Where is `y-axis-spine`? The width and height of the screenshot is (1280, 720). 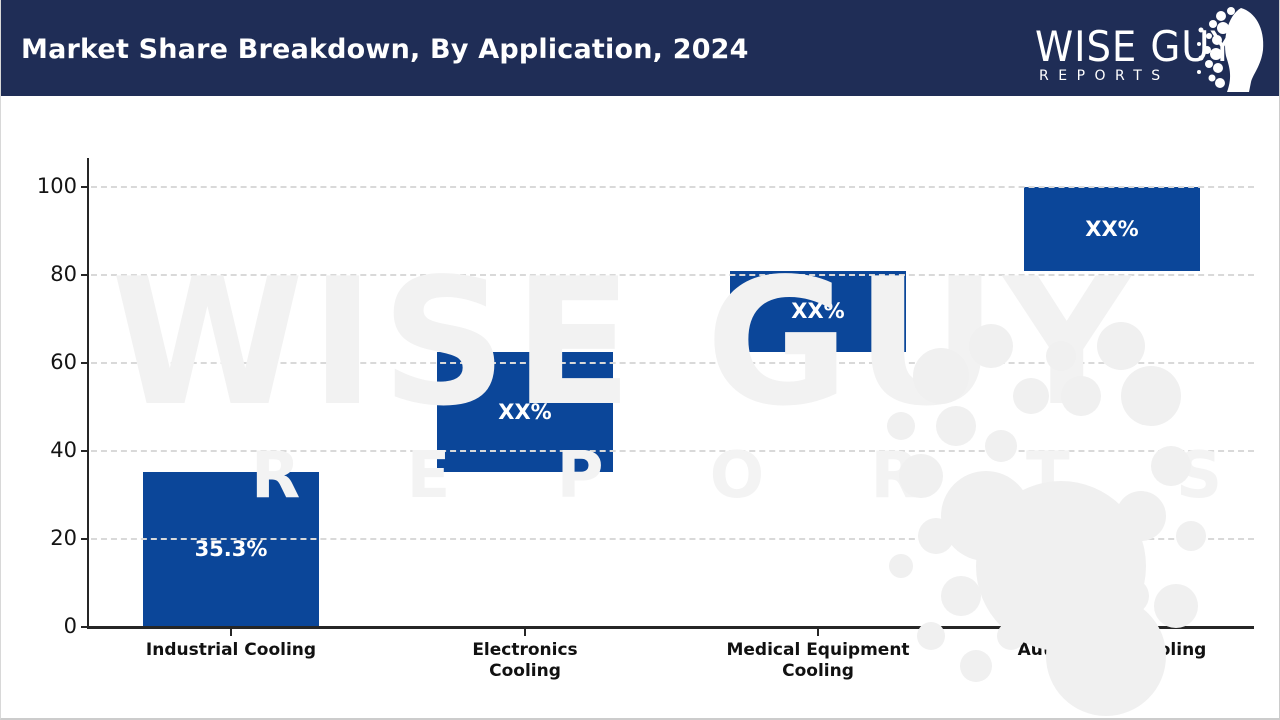
y-axis-spine is located at coordinates (88, 393).